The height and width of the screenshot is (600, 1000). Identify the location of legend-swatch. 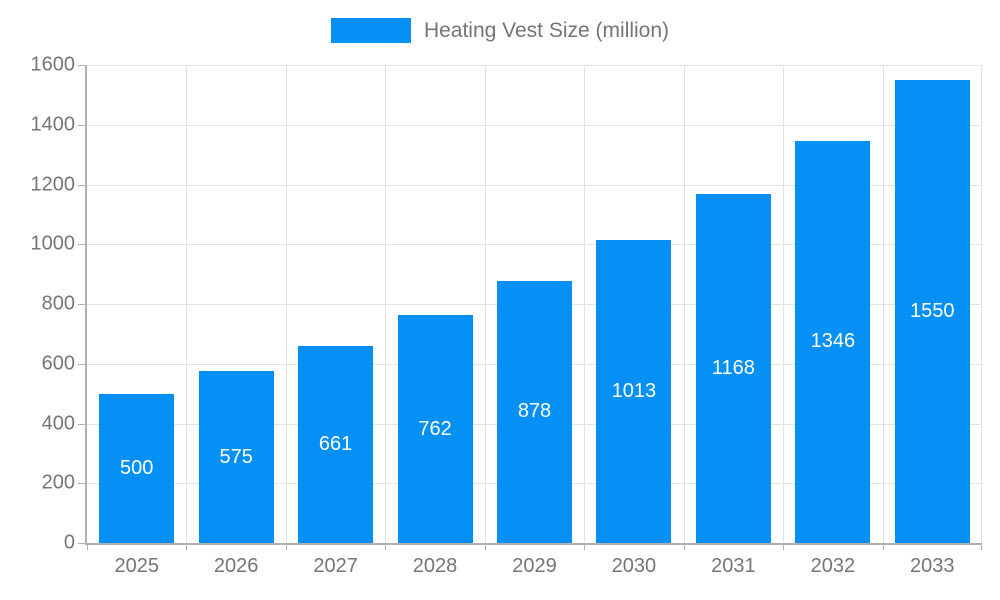
(370, 30).